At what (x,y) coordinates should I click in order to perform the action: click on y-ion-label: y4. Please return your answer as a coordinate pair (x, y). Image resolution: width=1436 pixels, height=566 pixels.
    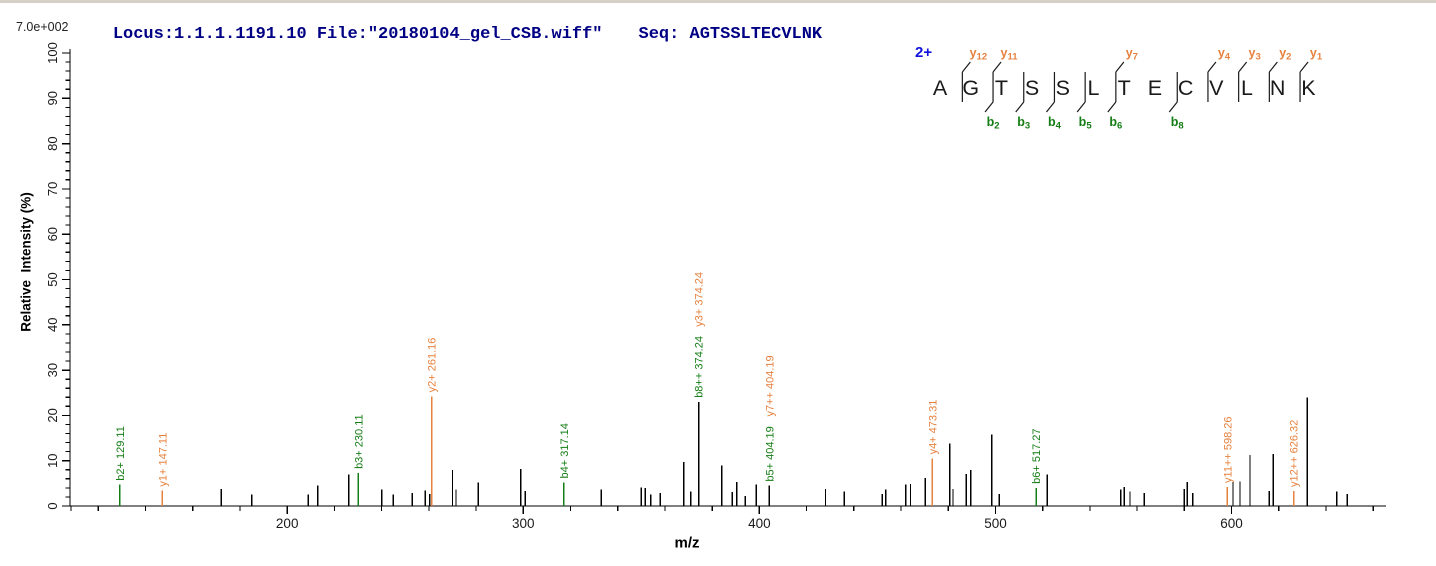
    Looking at the image, I should click on (1224, 54).